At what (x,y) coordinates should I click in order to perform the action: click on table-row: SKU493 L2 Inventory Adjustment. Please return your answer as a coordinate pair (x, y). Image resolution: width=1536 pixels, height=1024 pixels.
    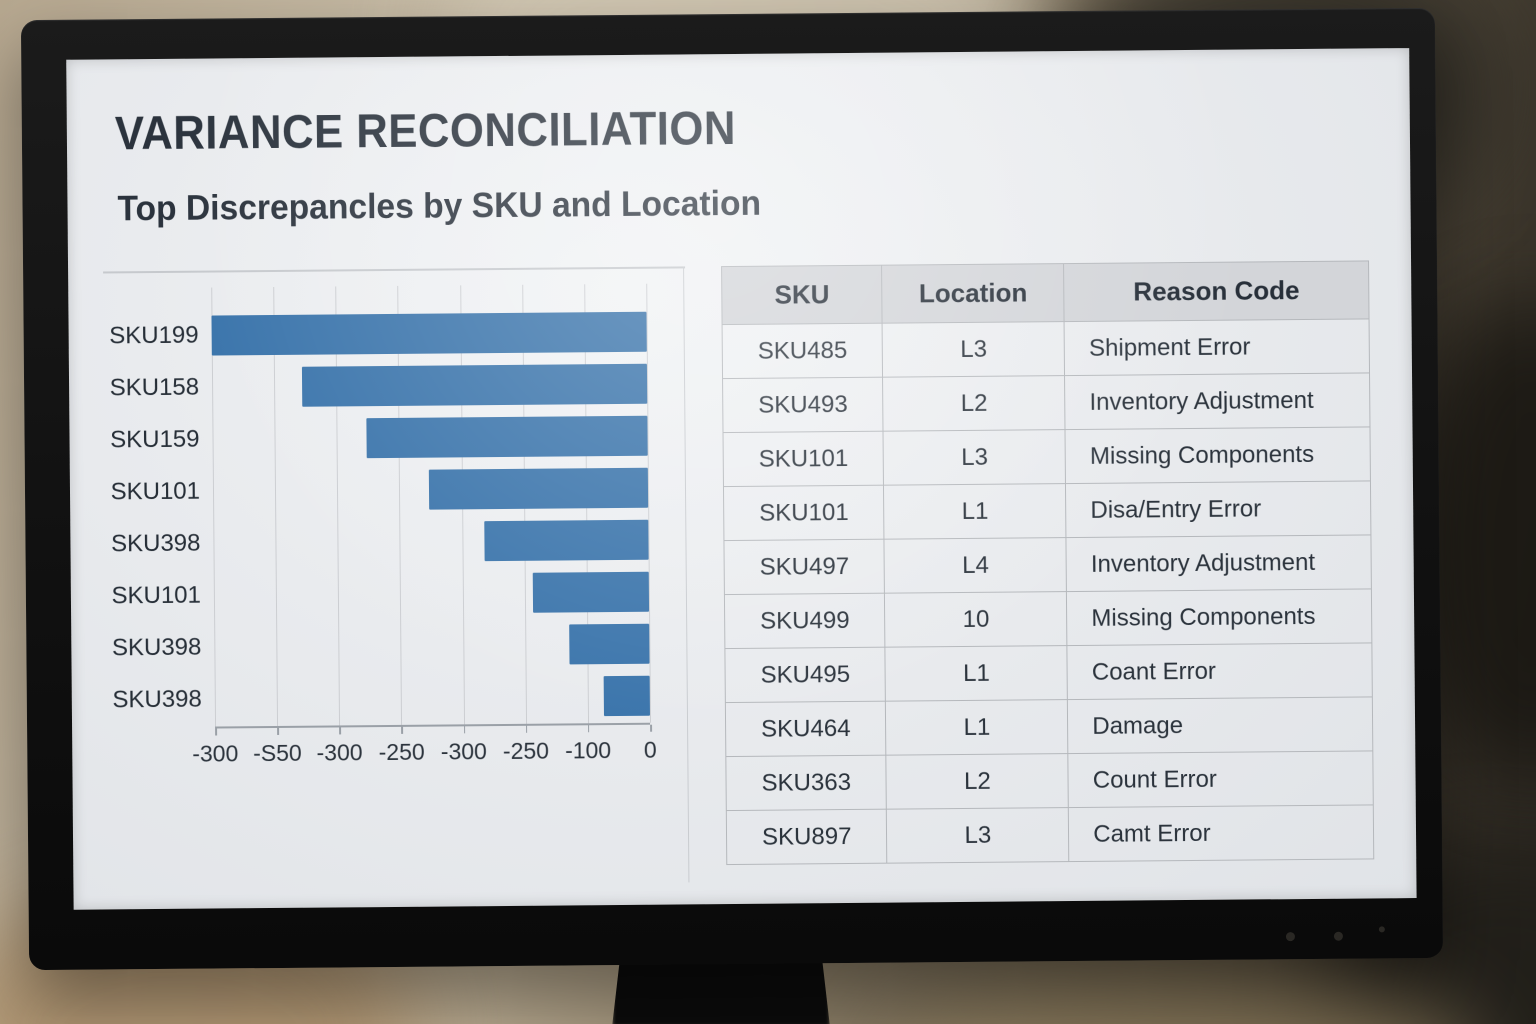
    Looking at the image, I should click on (1046, 402).